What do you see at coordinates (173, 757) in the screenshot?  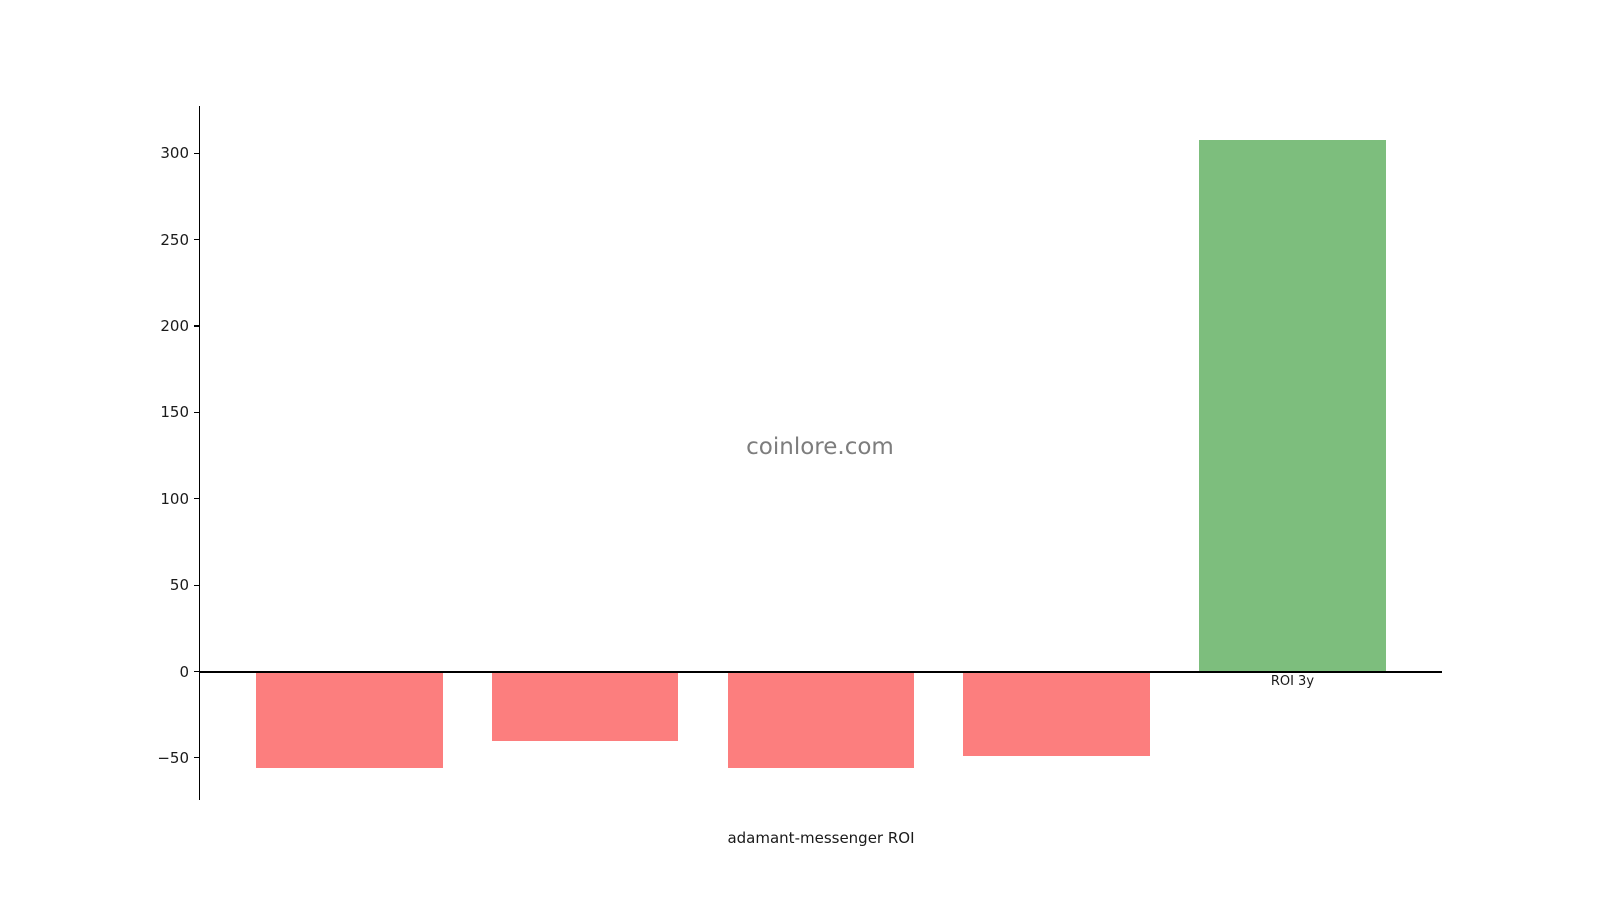 I see `y-tick-label: −50` at bounding box center [173, 757].